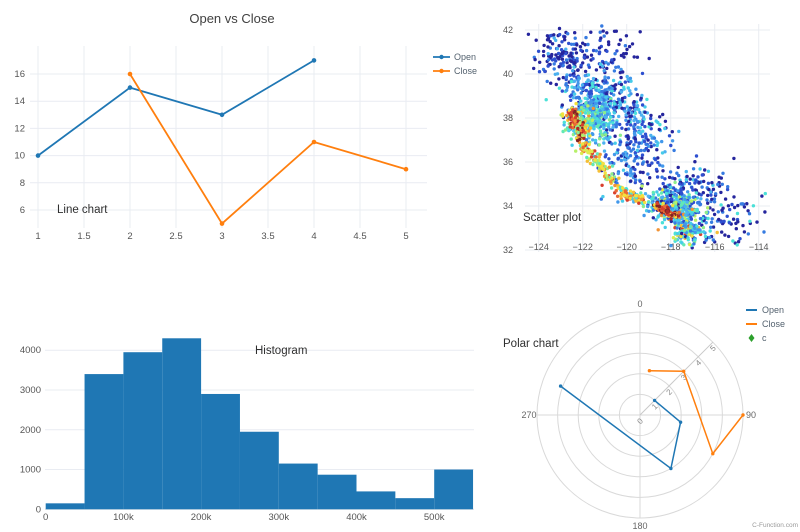 The height and width of the screenshot is (532, 800). Describe the element at coordinates (655, 407) in the screenshot. I see `radial-tick-label: 1` at that location.